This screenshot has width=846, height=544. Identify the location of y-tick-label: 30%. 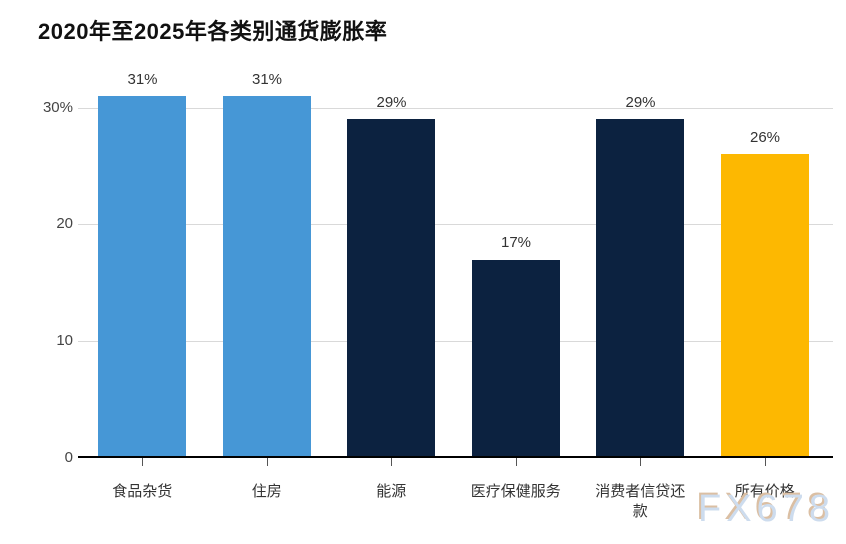
(57, 107).